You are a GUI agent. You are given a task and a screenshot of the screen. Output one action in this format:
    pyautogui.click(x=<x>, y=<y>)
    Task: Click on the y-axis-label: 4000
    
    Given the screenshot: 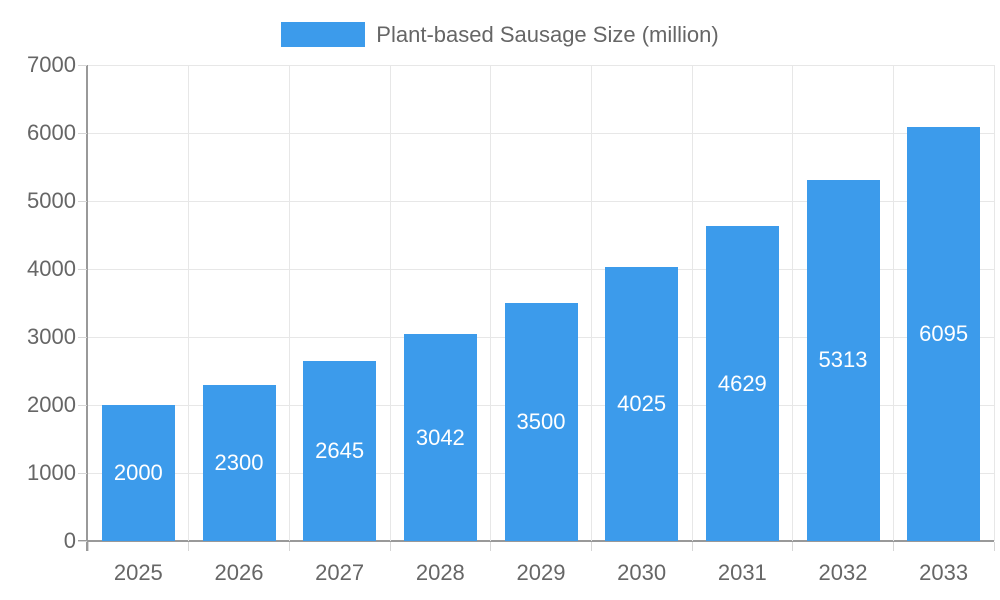 What is the action you would take?
    pyautogui.click(x=51, y=268)
    